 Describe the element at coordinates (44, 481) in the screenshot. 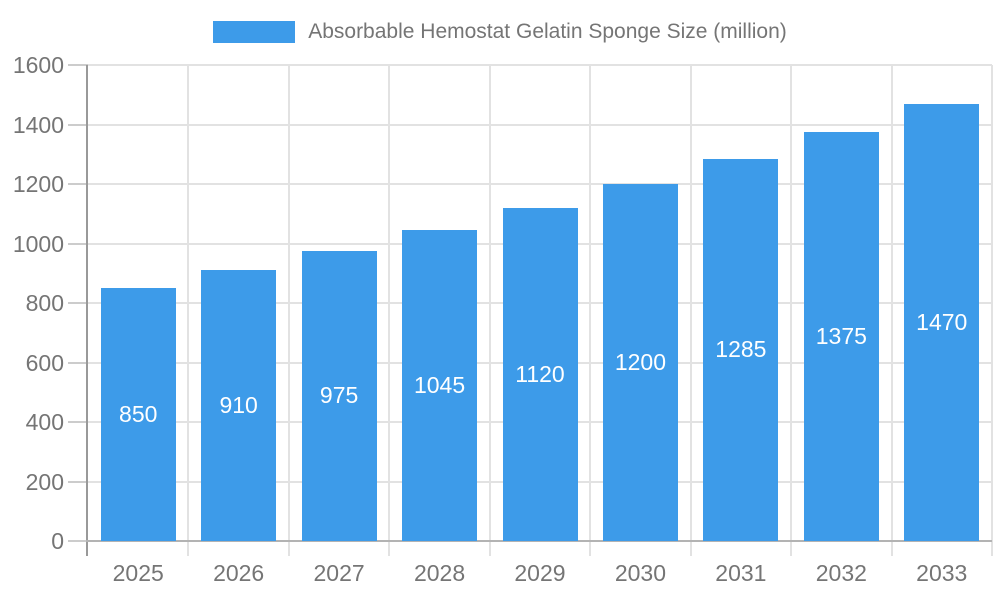

I see `y-axis-label: 200` at that location.